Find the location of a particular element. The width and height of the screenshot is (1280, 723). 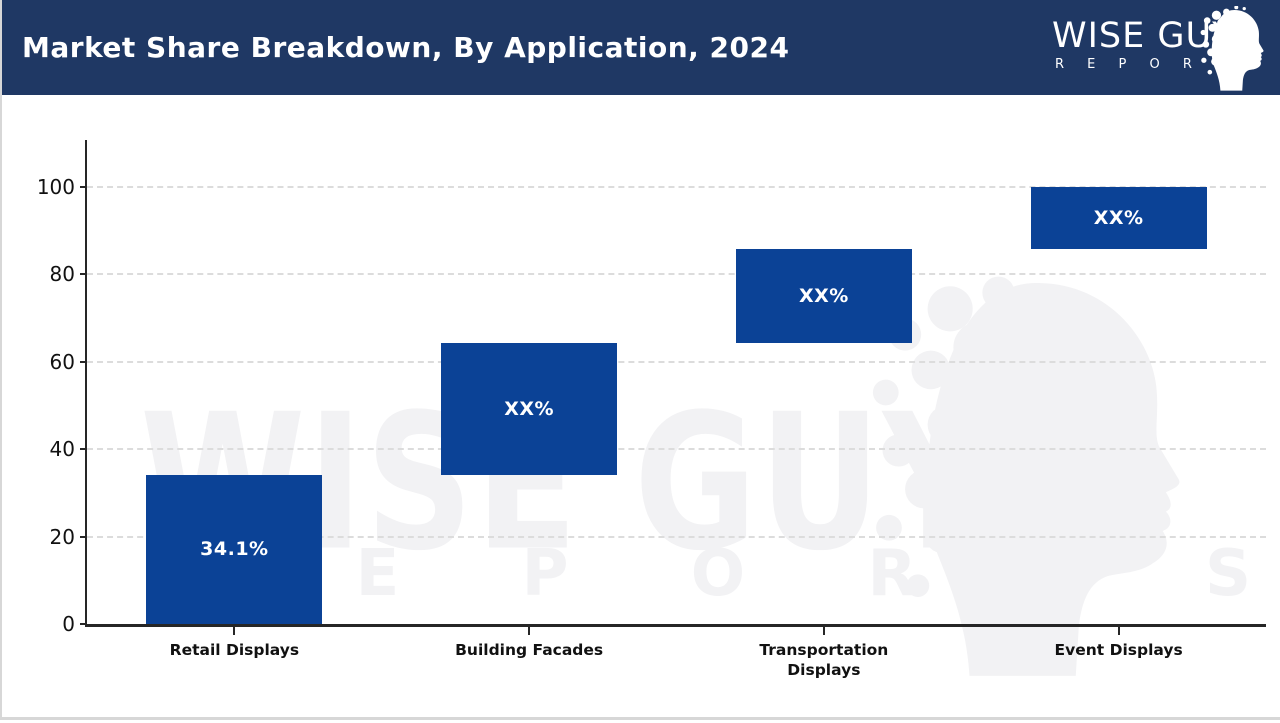

bar-value-label: 34.1% is located at coordinates (234, 549).